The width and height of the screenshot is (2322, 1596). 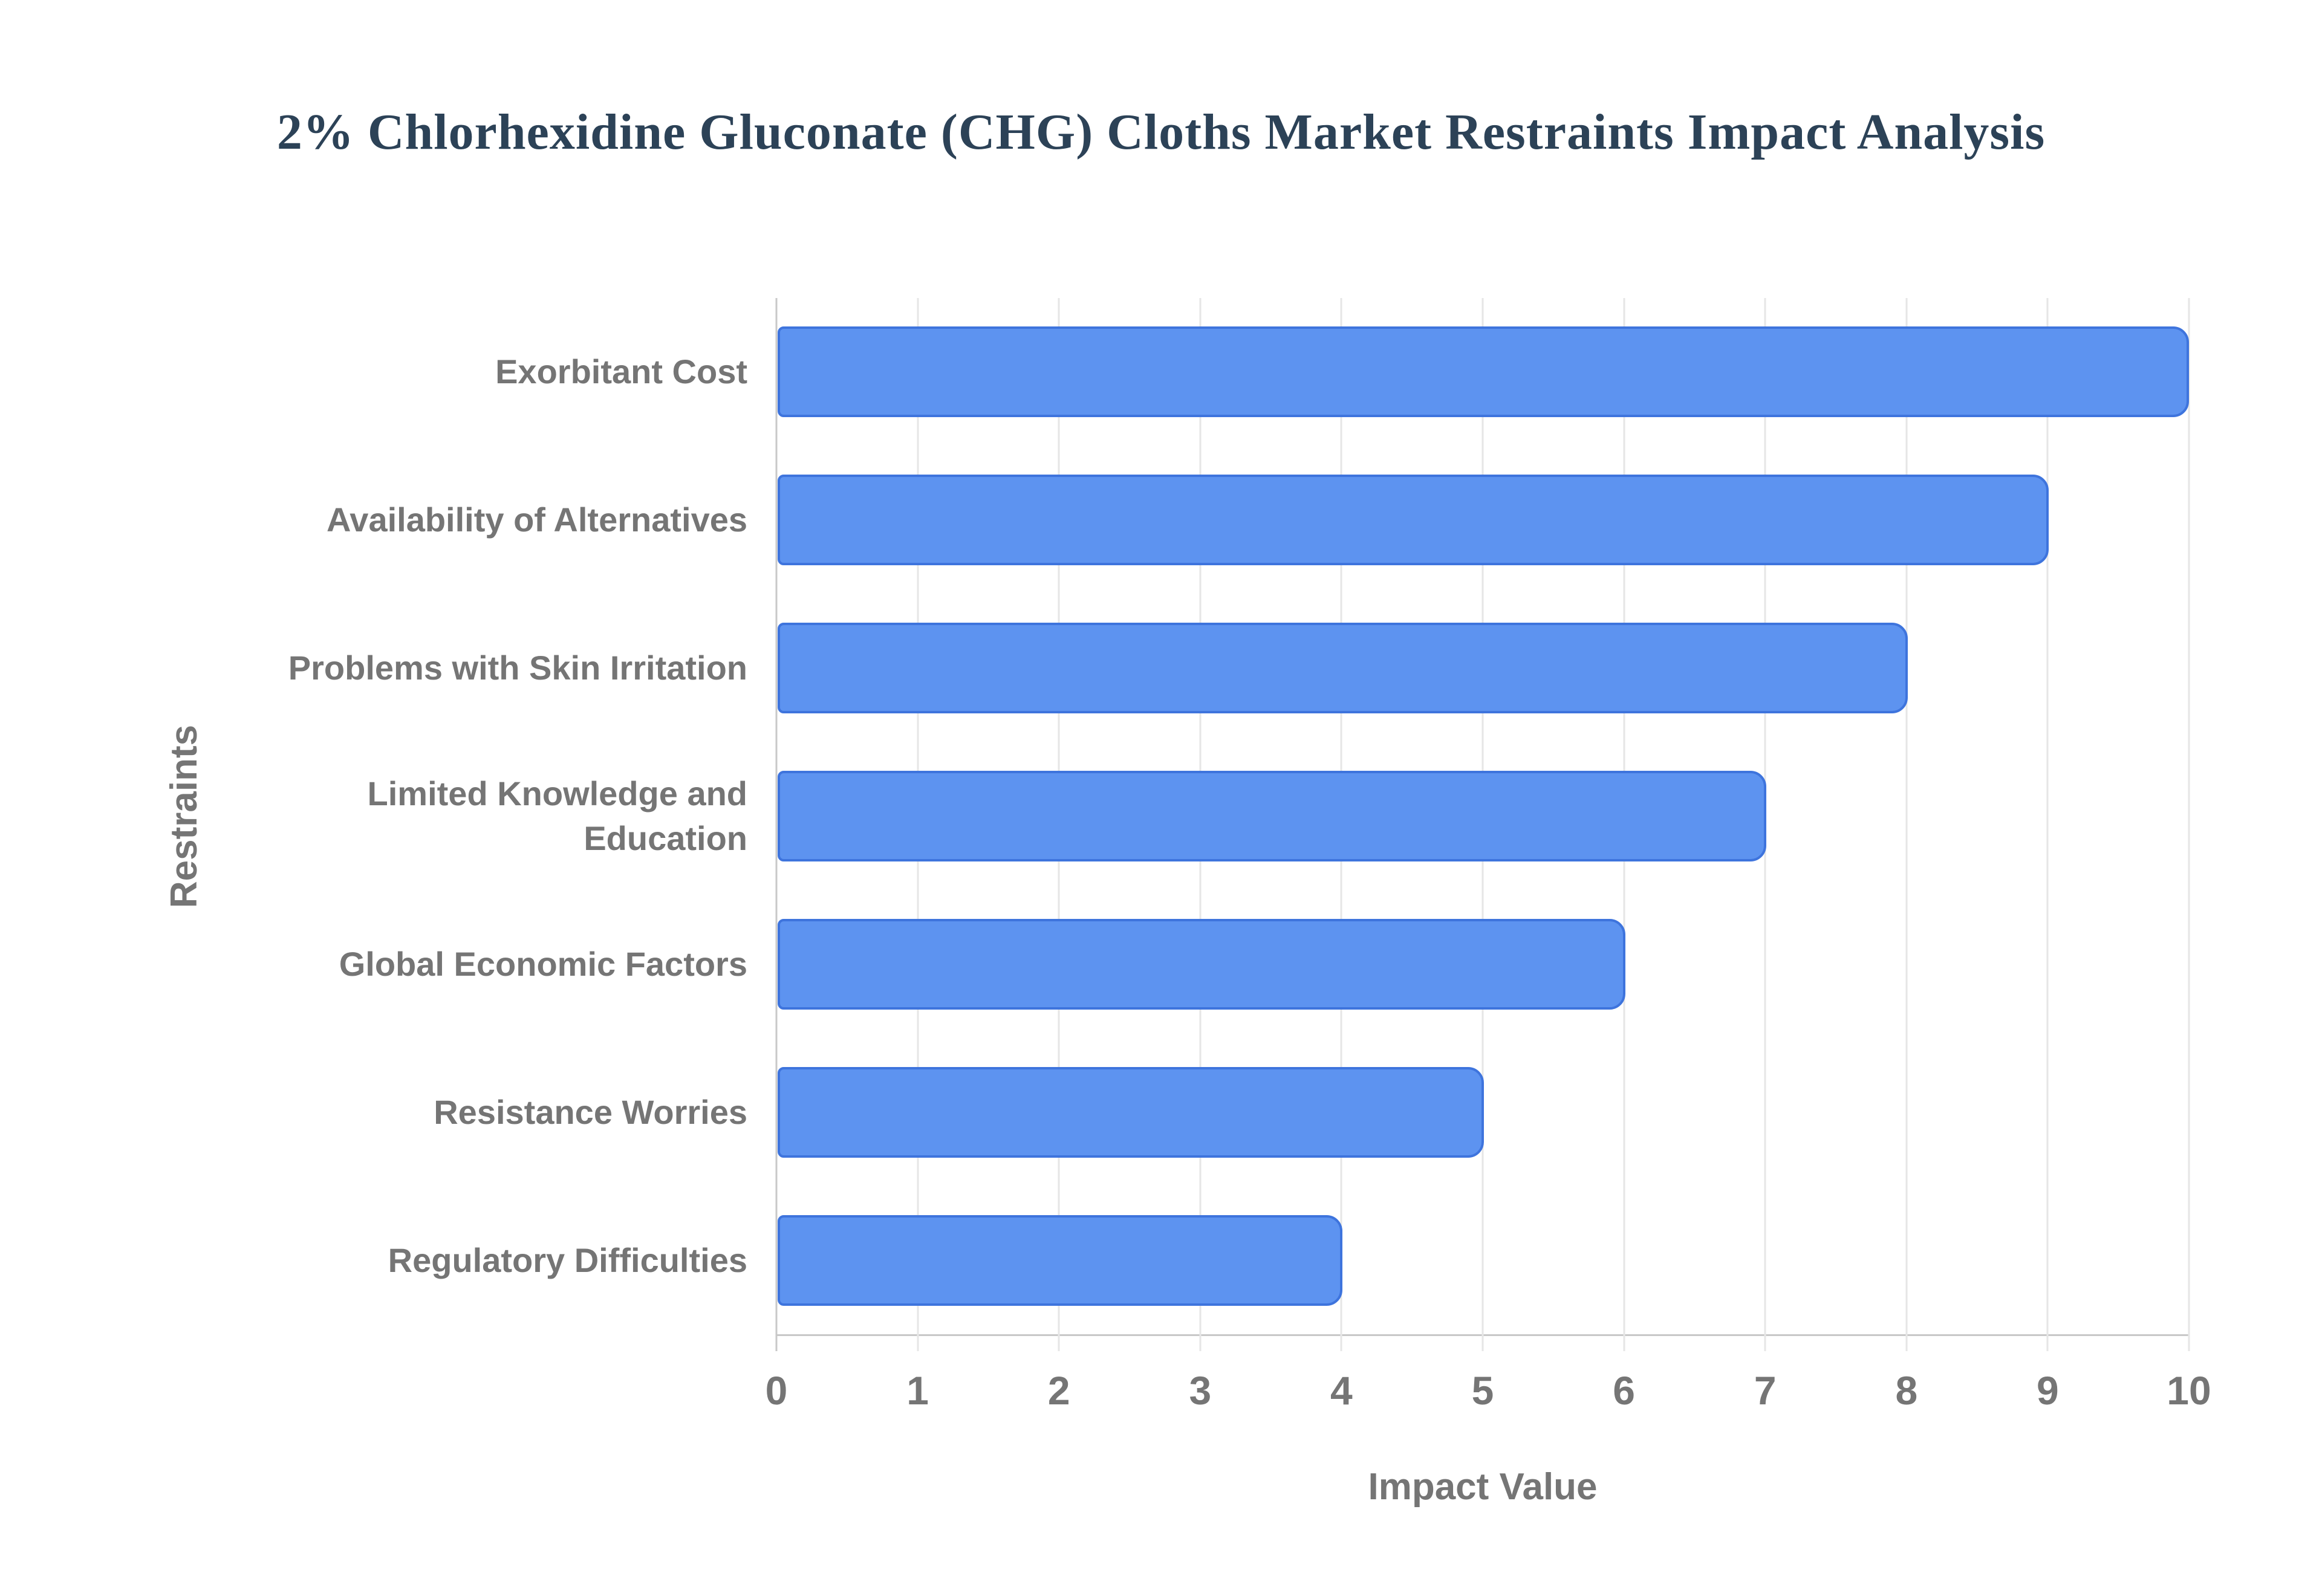 What do you see at coordinates (517, 668) in the screenshot?
I see `category-label: Problems with Skin Irritation` at bounding box center [517, 668].